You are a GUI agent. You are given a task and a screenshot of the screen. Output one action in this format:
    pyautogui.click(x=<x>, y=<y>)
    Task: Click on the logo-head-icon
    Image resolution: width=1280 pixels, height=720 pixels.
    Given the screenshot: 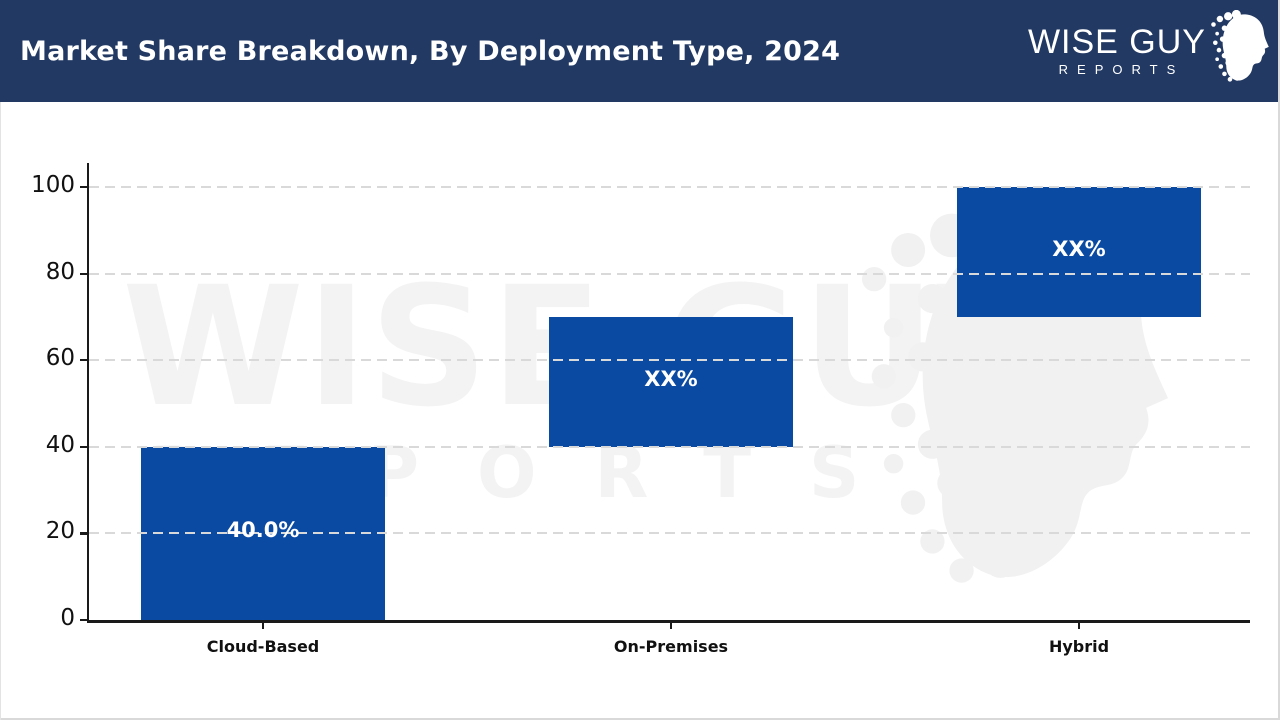 What is the action you would take?
    pyautogui.click(x=1240, y=46)
    